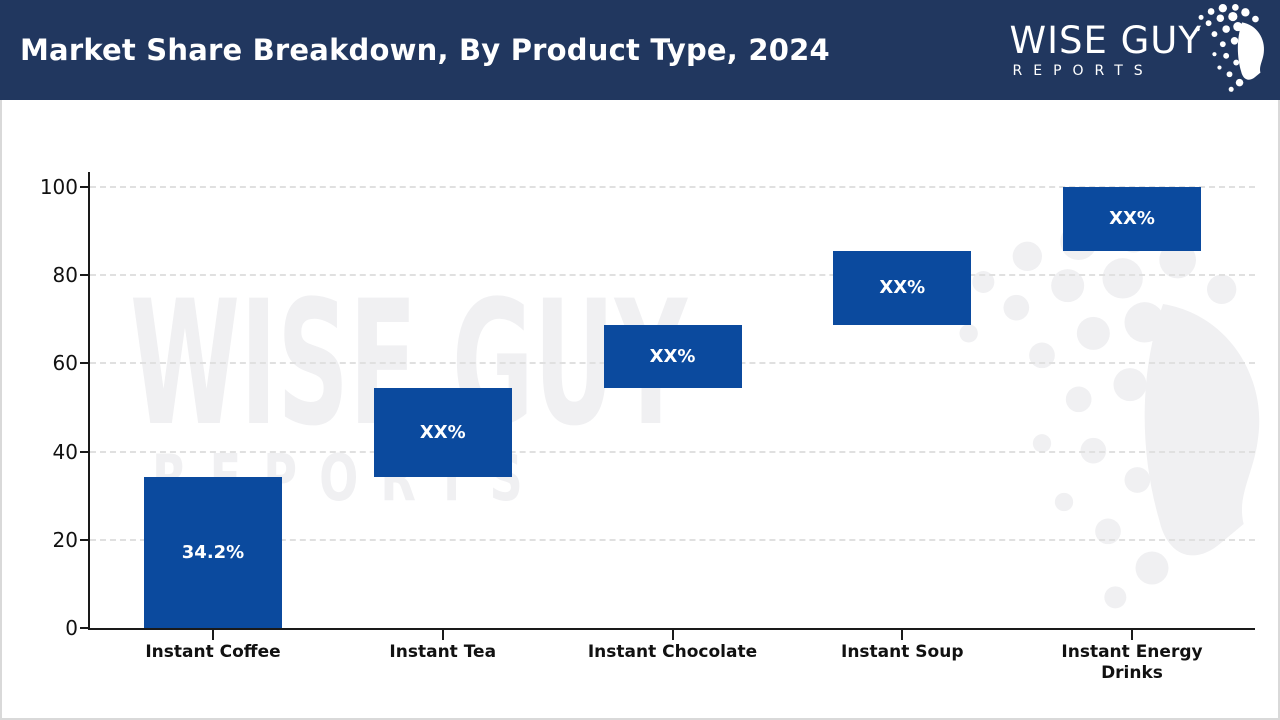  What do you see at coordinates (65, 275) in the screenshot?
I see `y-tick-label: 80` at bounding box center [65, 275].